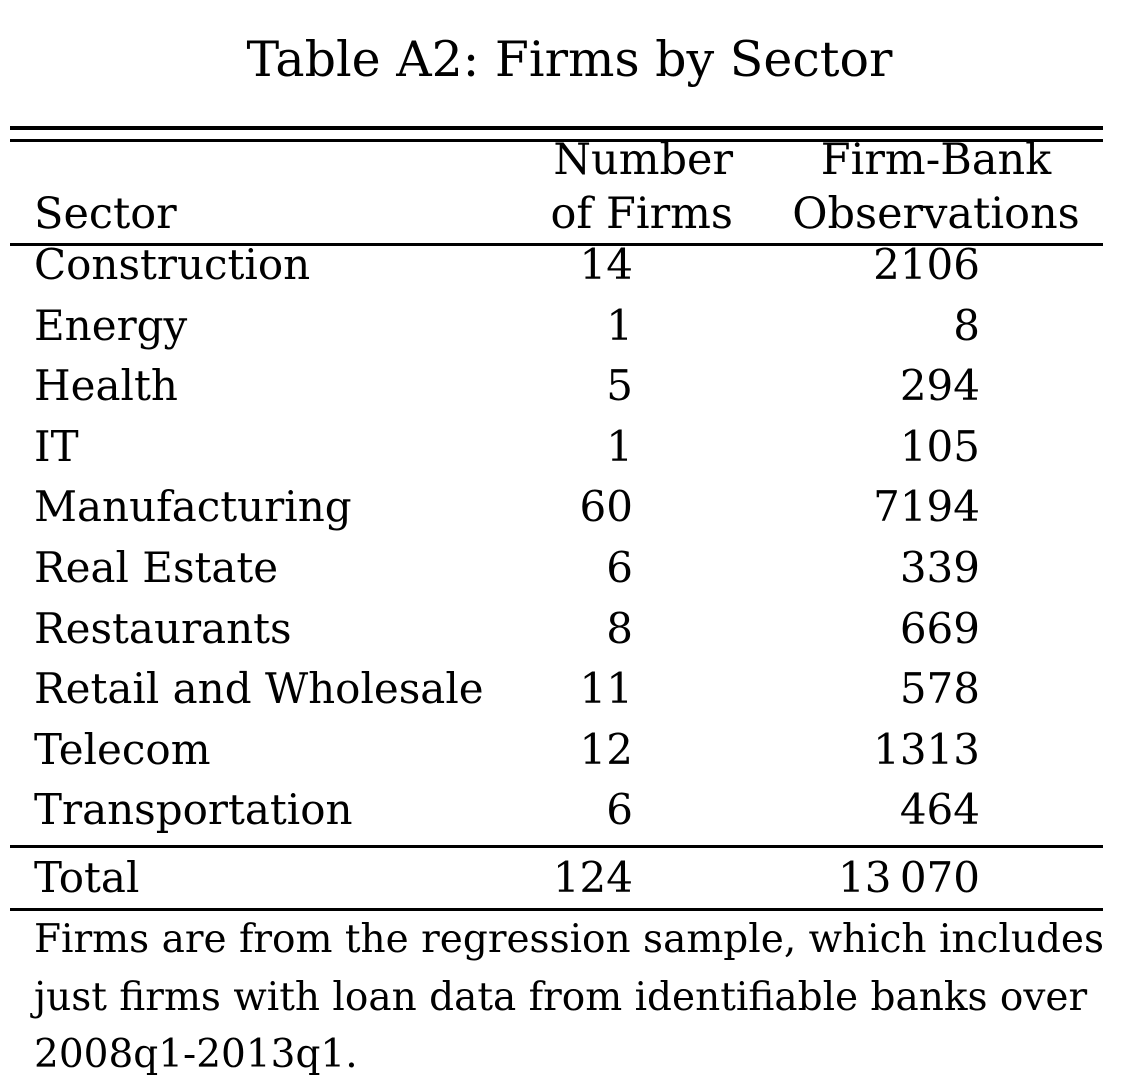 This screenshot has width=1139, height=1089. I want to click on table-caption: Table A2: Firms by Sector, so click(569, 59).